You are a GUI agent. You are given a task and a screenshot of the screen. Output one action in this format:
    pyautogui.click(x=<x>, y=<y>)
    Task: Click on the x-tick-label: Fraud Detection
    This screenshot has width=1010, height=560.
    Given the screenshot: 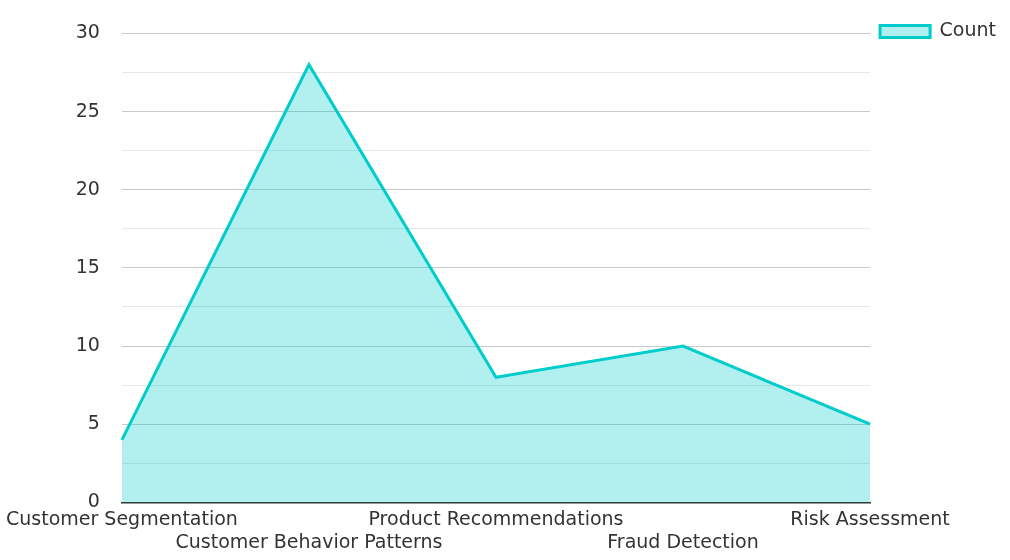 What is the action you would take?
    pyautogui.click(x=683, y=540)
    